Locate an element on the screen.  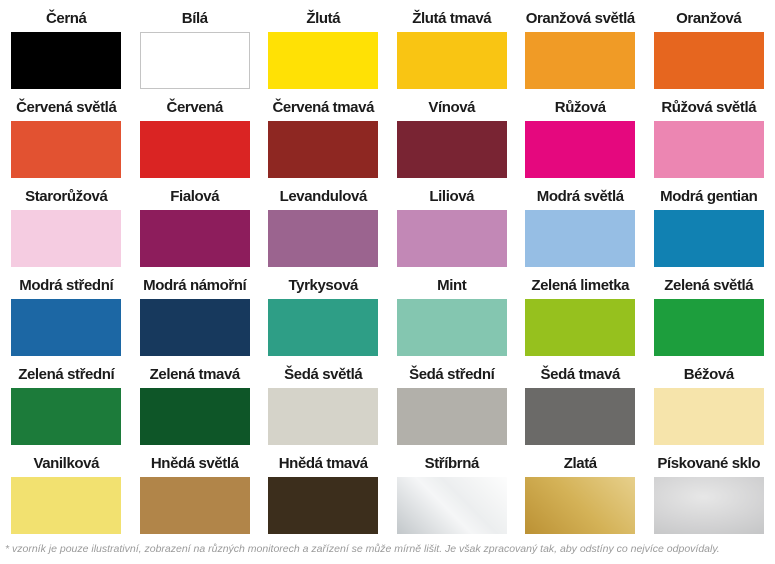
swatch-cell: Růžová is located at coordinates (580, 133).